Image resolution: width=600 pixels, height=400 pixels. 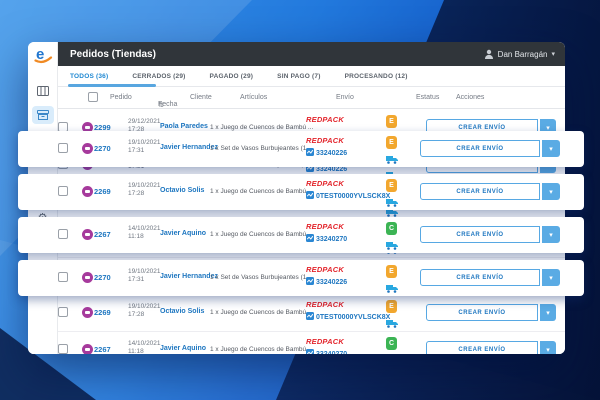 I want to click on order-number-link: 2299, so click(x=102, y=127).